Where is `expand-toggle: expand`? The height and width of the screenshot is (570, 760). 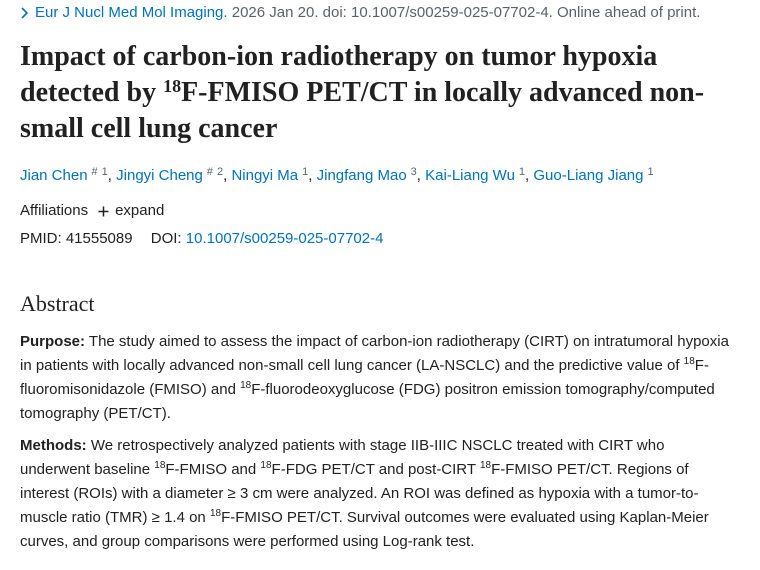 expand-toggle: expand is located at coordinates (131, 211).